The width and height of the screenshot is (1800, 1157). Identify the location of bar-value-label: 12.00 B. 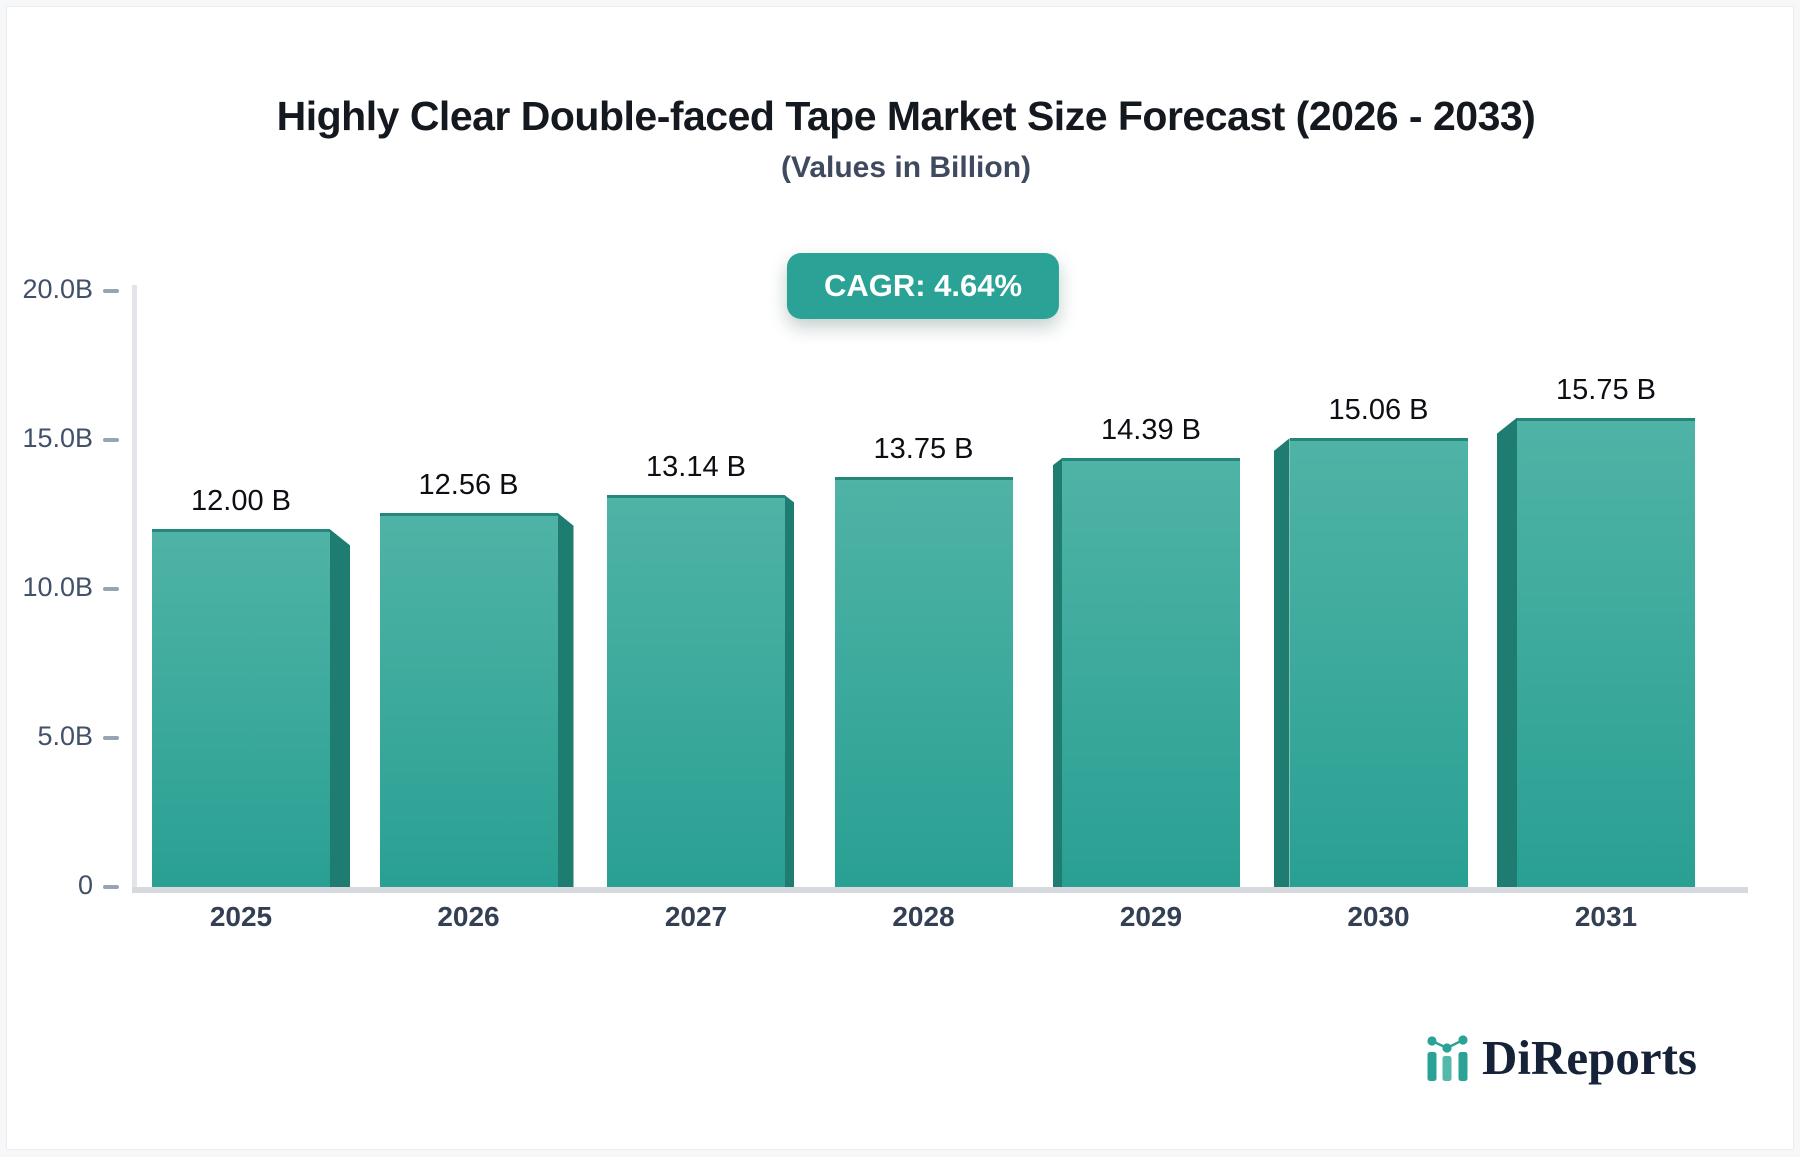
(241, 501).